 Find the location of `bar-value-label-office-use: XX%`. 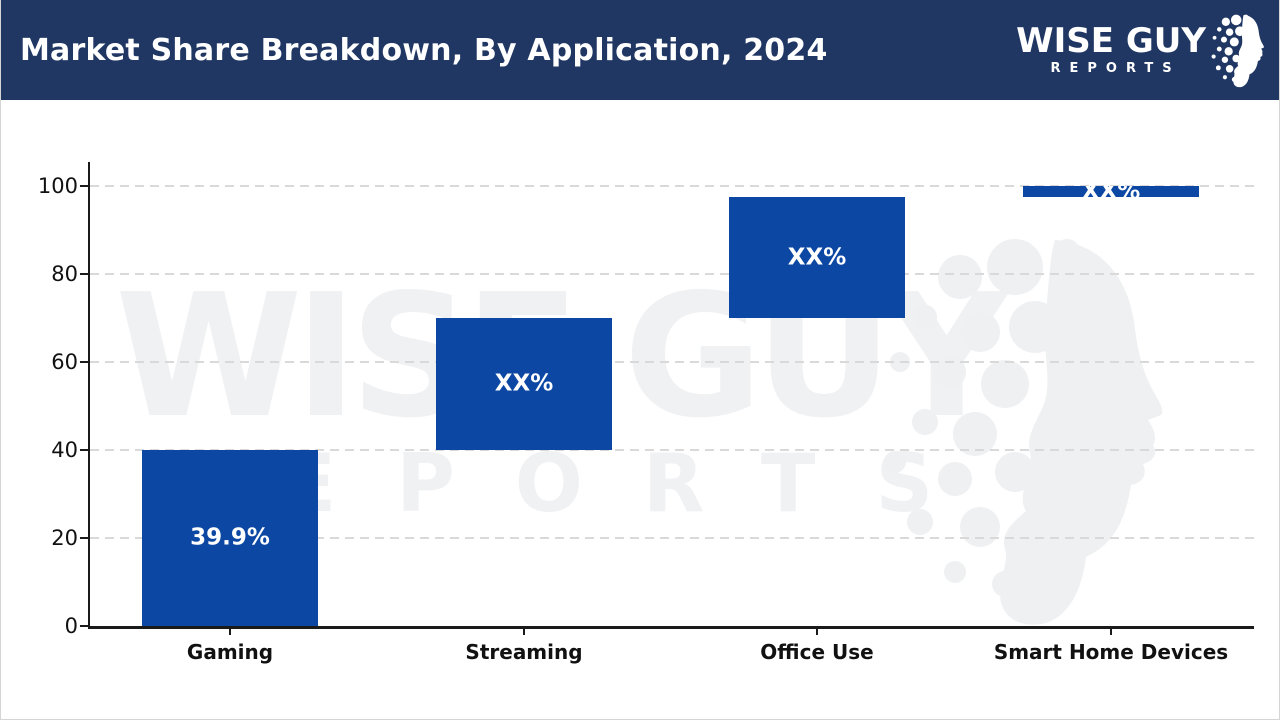

bar-value-label-office-use: XX% is located at coordinates (817, 257).